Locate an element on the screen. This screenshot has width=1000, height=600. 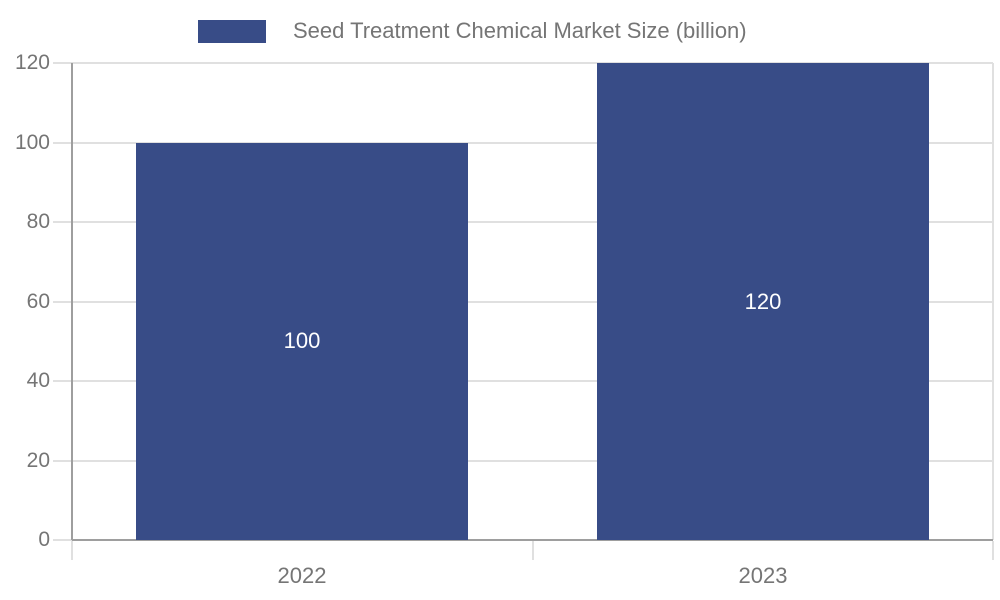
y-axis-tick-label: 60 is located at coordinates (38, 301).